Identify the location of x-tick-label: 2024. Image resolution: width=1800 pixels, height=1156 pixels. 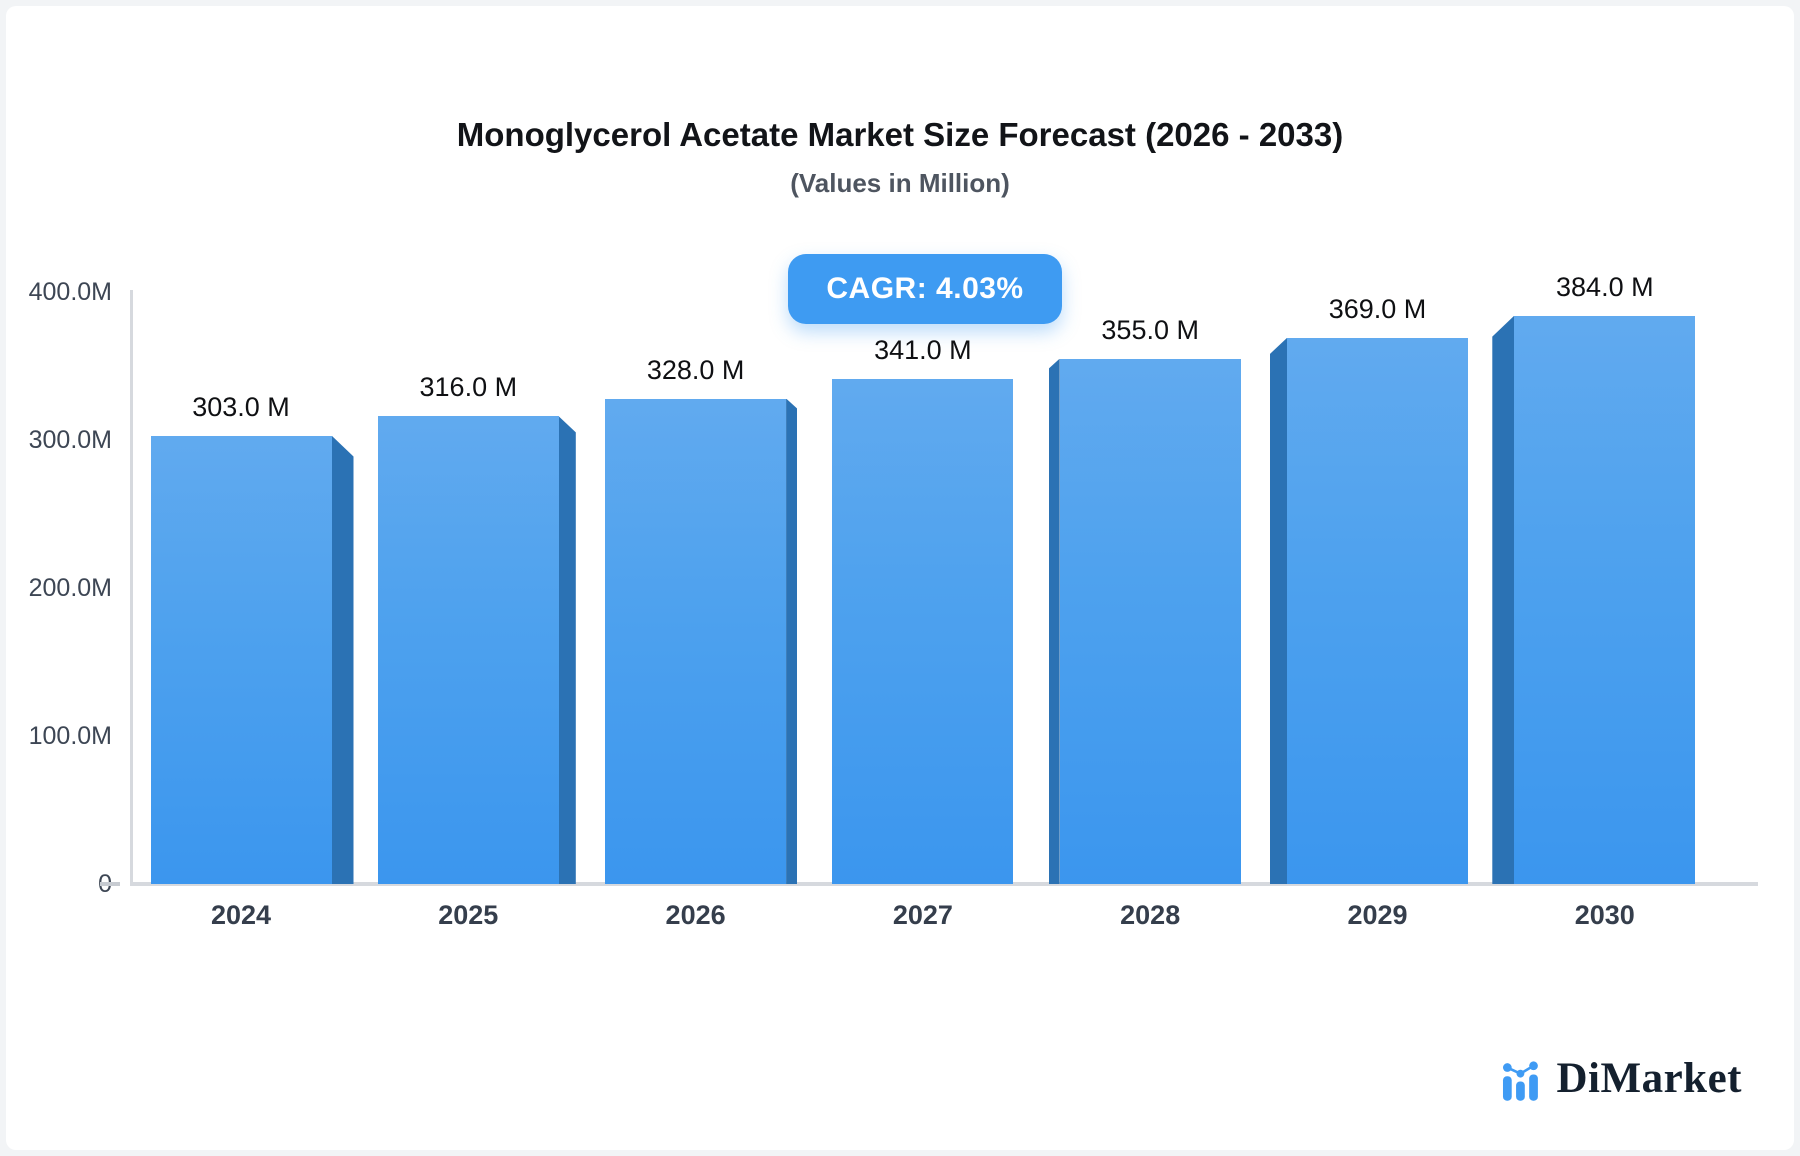
(241, 915).